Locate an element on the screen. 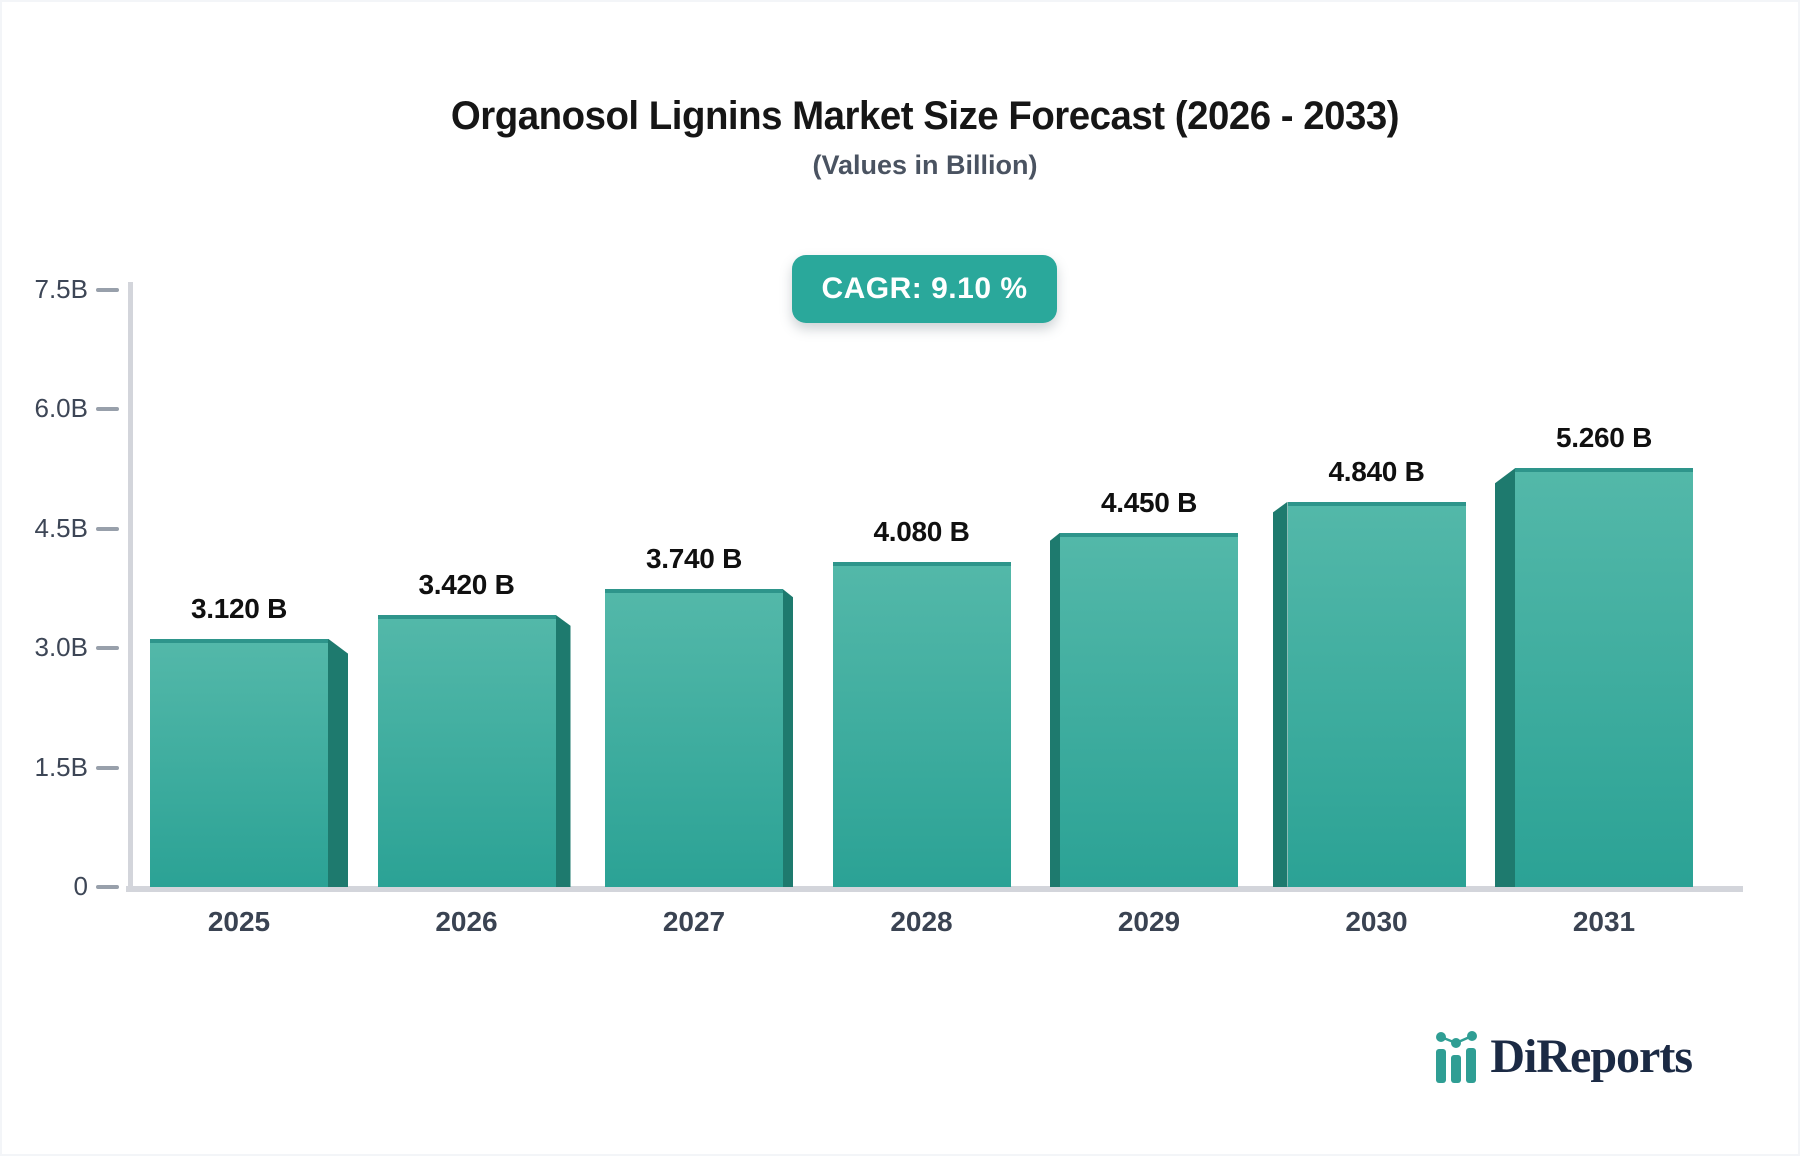 The height and width of the screenshot is (1156, 1800). chart-subtitle: (Values in Billion) is located at coordinates (925, 165).